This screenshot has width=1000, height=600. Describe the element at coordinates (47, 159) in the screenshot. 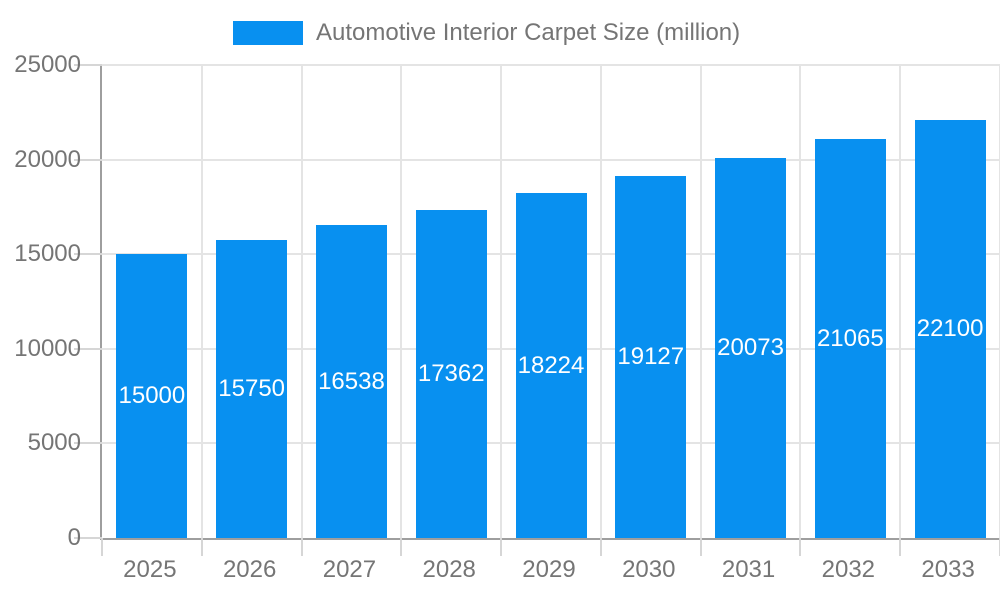

I see `y-axis-tick-label: 20000` at that location.